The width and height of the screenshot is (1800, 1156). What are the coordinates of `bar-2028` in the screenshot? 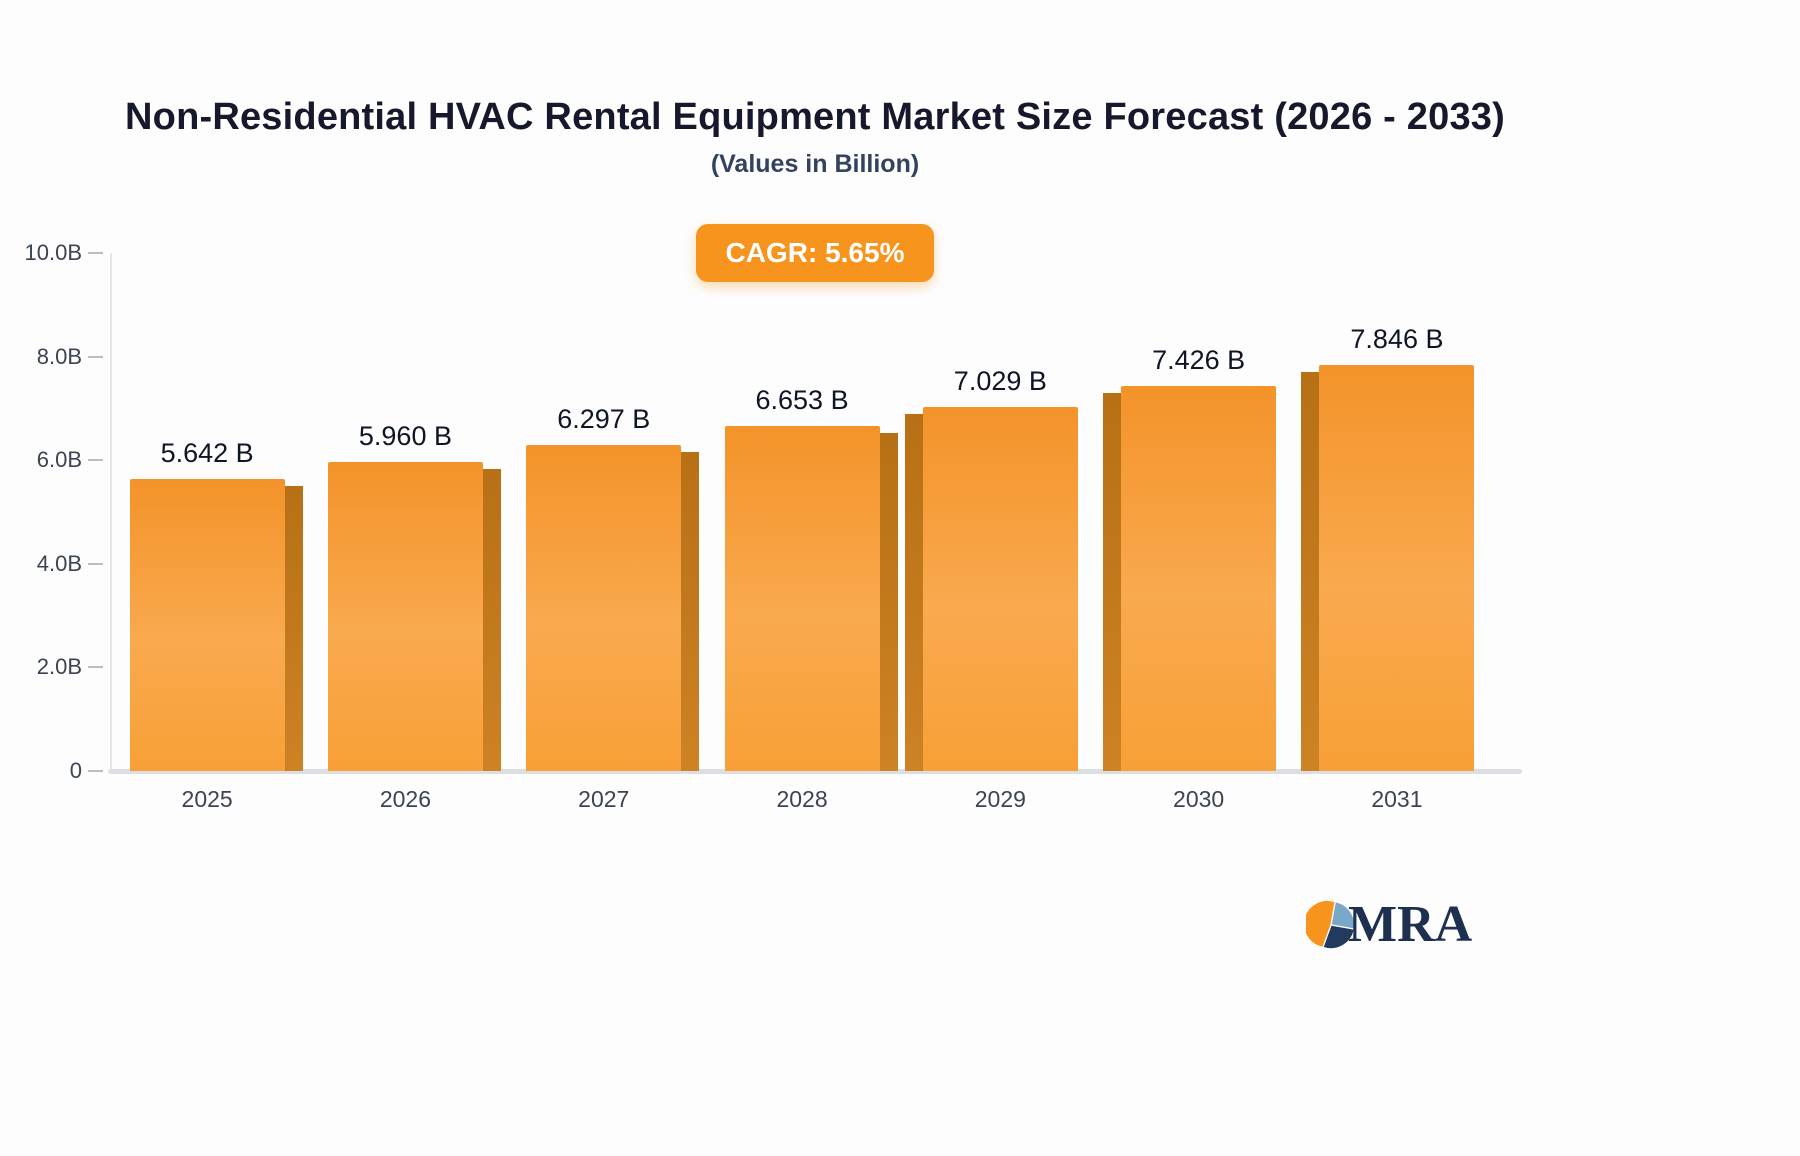 It's located at (802, 598).